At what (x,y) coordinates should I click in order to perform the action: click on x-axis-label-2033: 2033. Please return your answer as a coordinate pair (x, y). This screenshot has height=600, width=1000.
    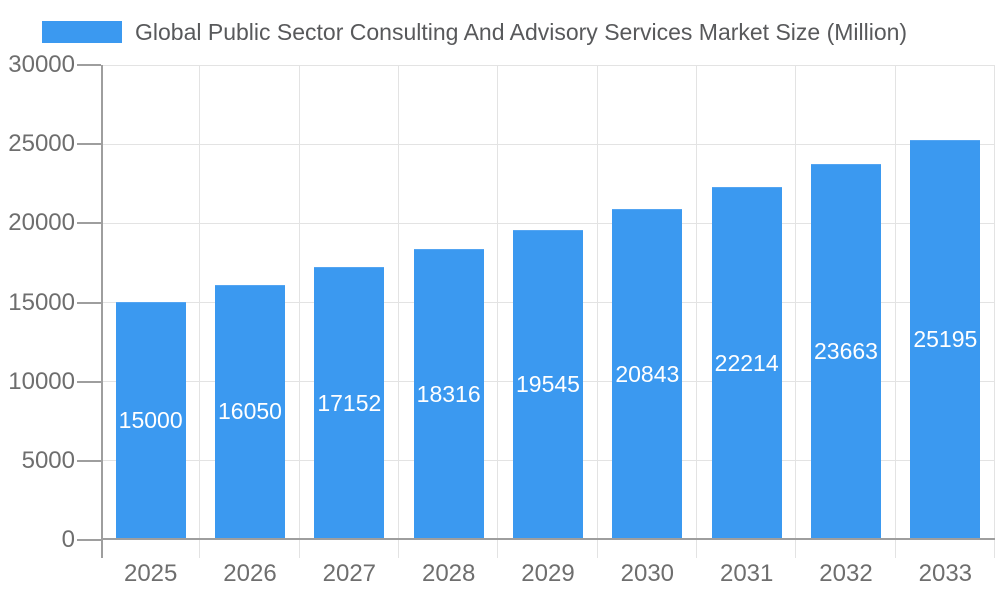
    Looking at the image, I should click on (945, 573).